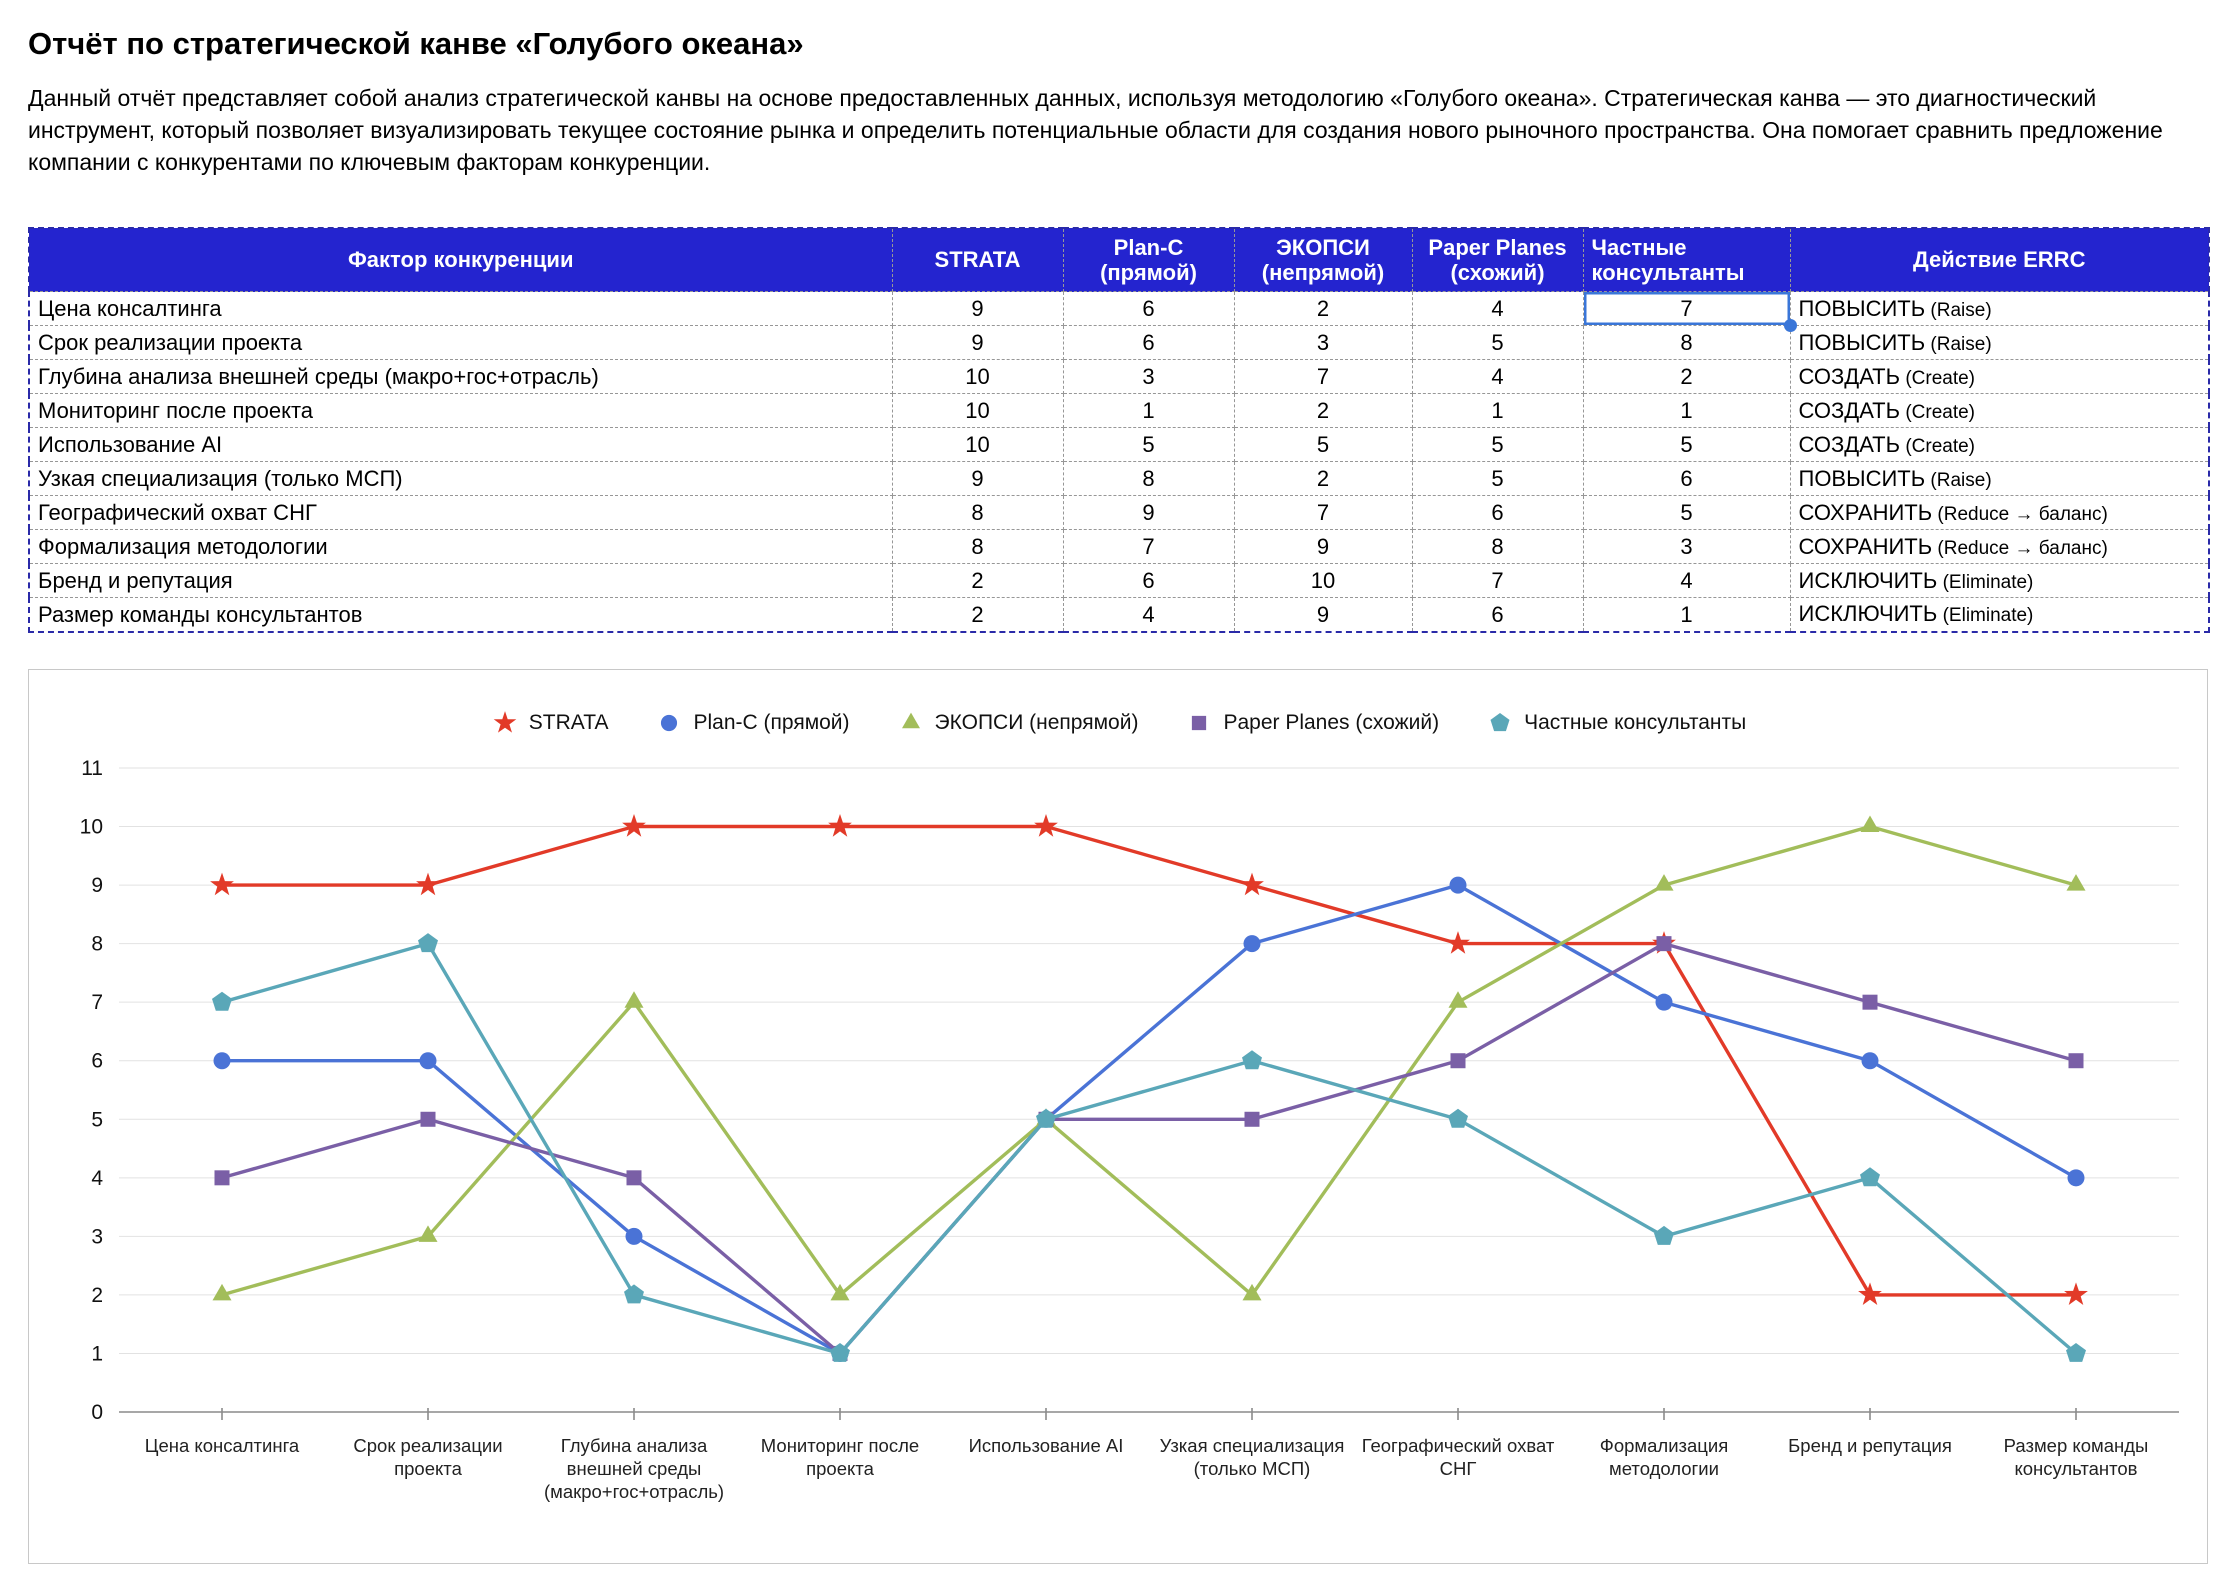 This screenshot has width=2236, height=1572. What do you see at coordinates (460, 479) in the screenshot?
I see `factor-cell: Узкая специализация (только МСП)` at bounding box center [460, 479].